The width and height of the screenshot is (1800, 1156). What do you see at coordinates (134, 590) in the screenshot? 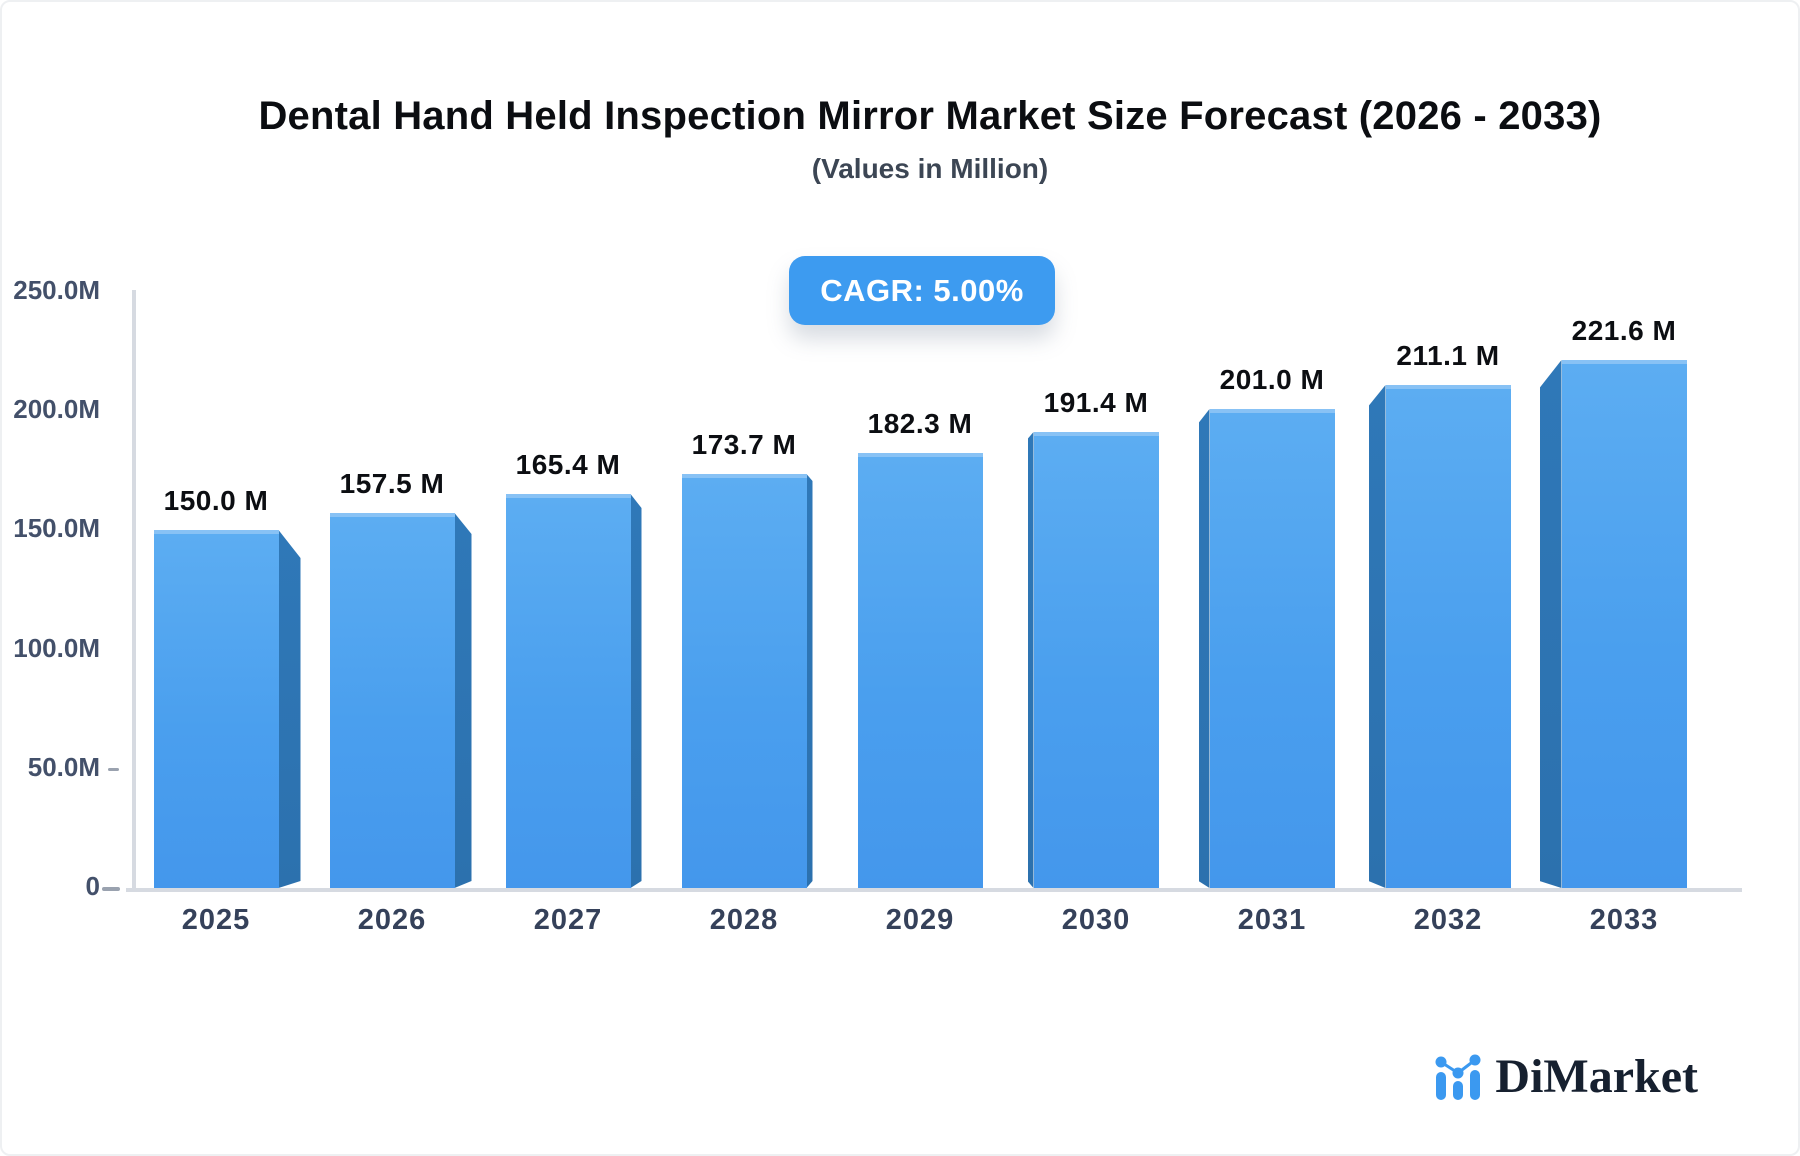
I see `y-axis-line` at bounding box center [134, 590].